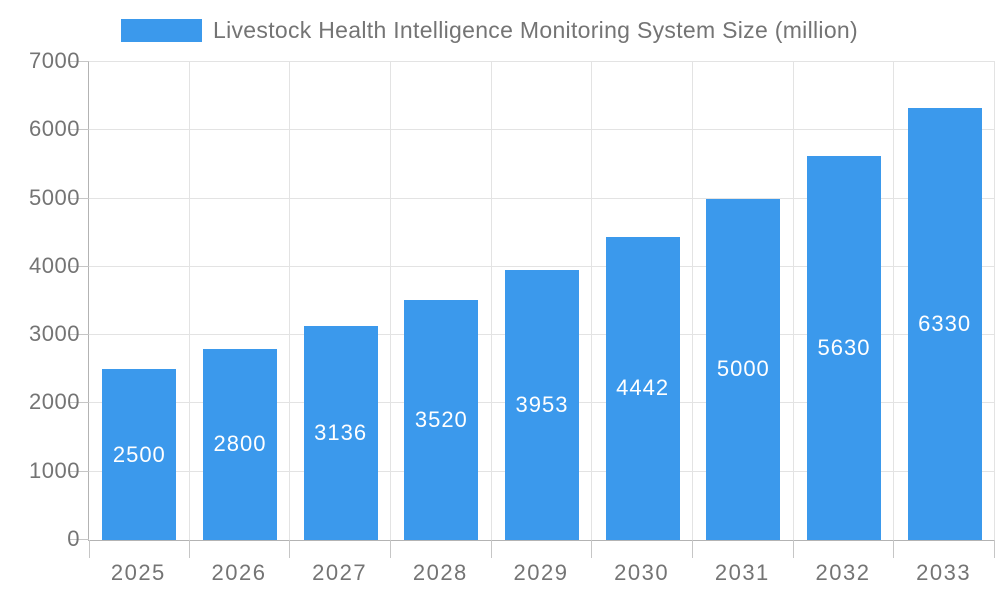  Describe the element at coordinates (54, 197) in the screenshot. I see `y-axis-label: 5000` at that location.